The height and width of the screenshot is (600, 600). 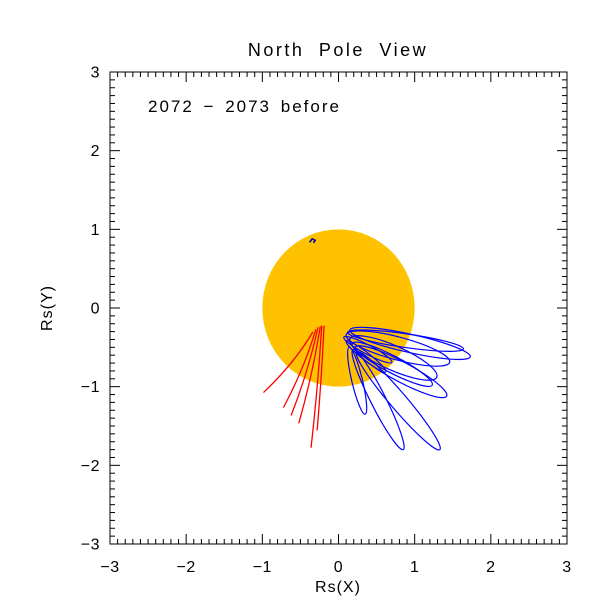 What do you see at coordinates (109, 567) in the screenshot?
I see `x-tick-label: −3` at bounding box center [109, 567].